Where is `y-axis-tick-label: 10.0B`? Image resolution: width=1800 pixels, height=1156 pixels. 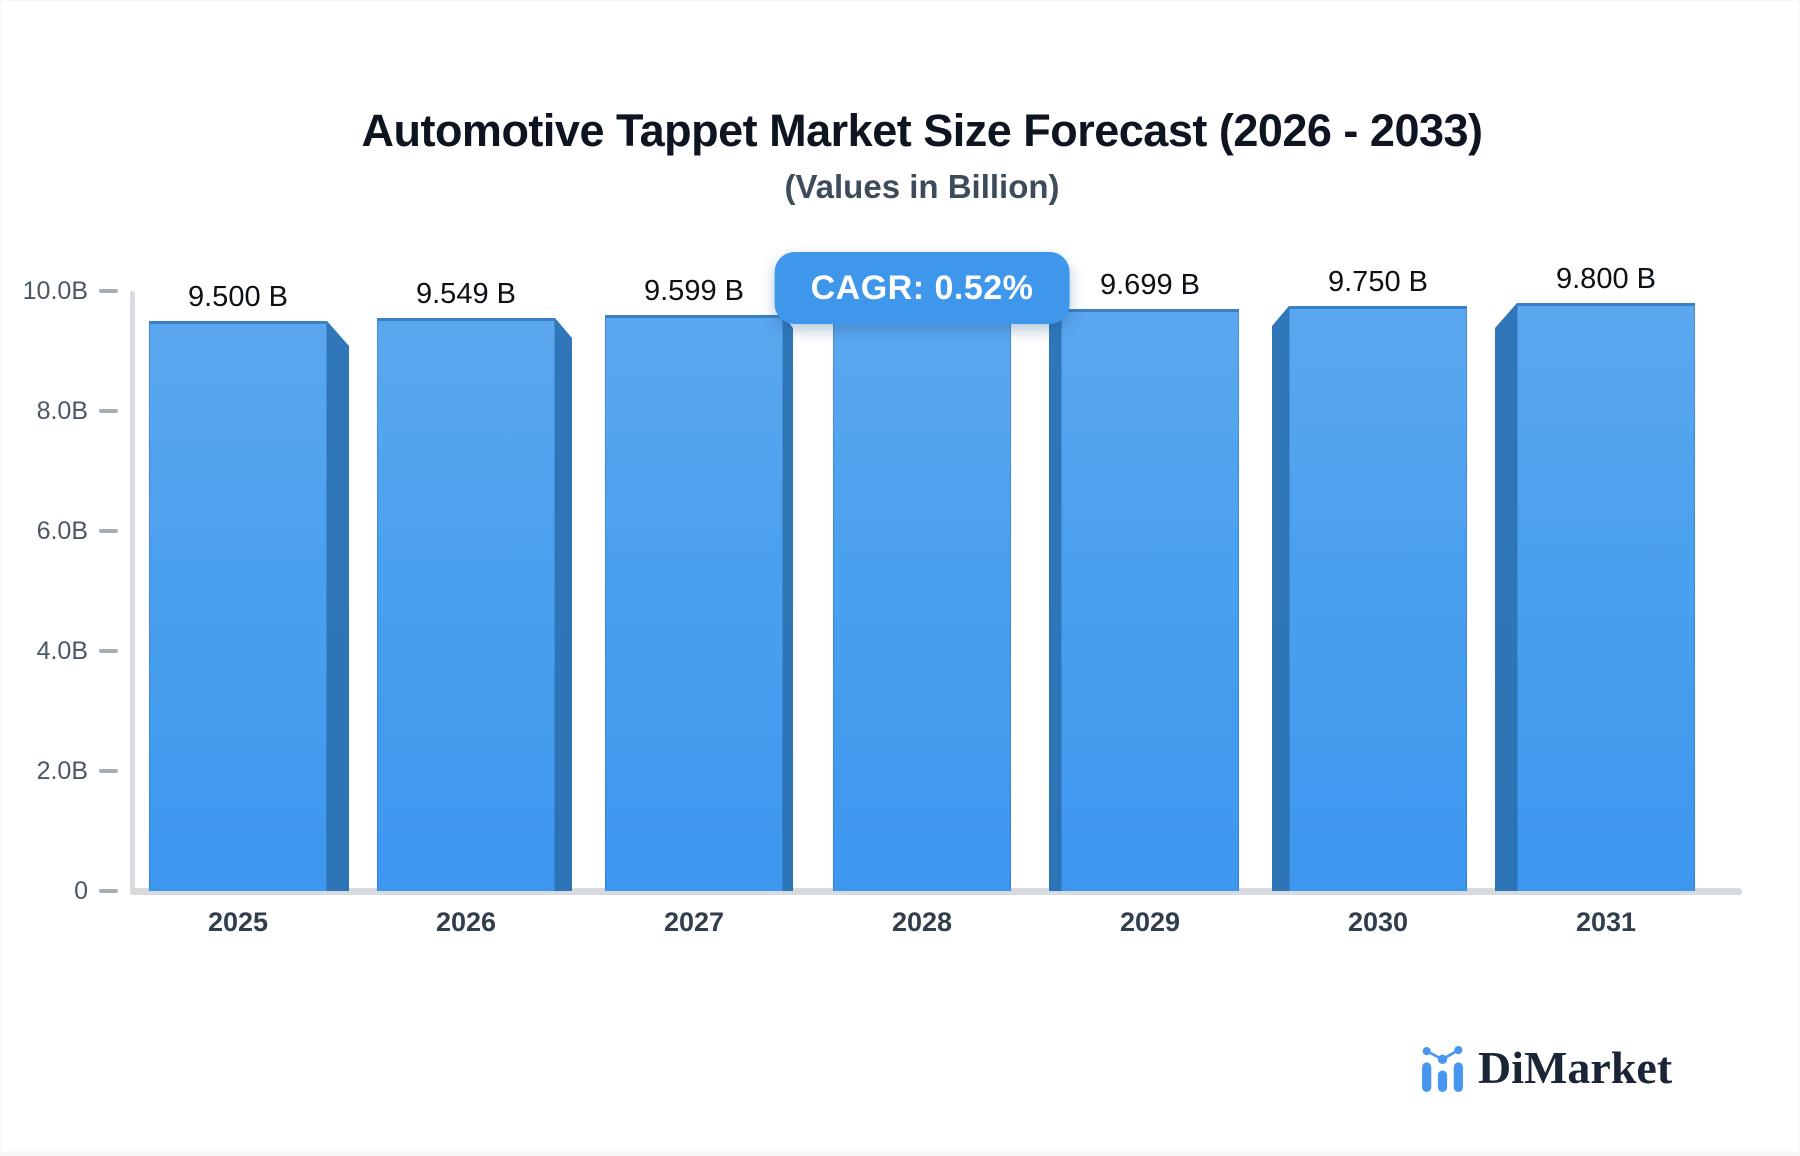 y-axis-tick-label: 10.0B is located at coordinates (55, 291).